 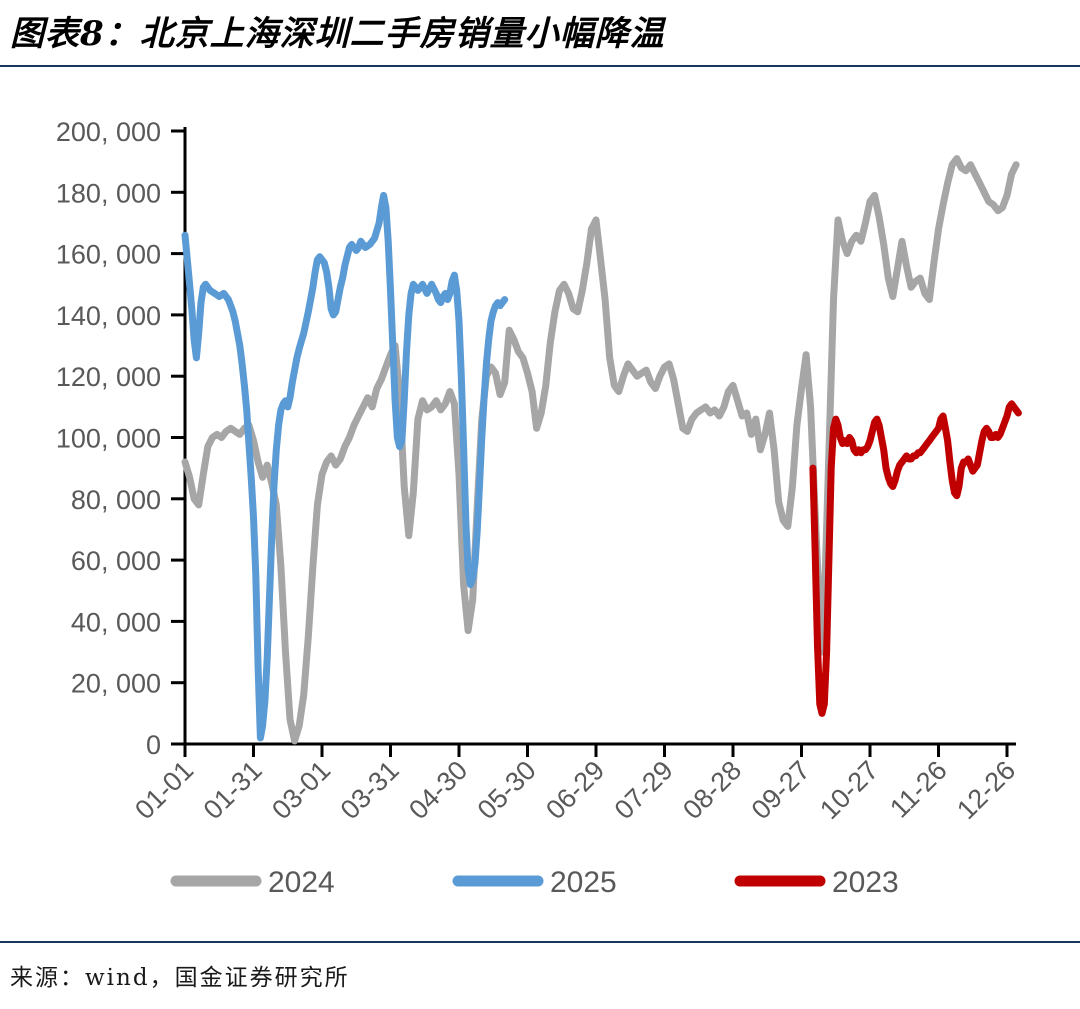 I want to click on title-underline, so click(x=540, y=66).